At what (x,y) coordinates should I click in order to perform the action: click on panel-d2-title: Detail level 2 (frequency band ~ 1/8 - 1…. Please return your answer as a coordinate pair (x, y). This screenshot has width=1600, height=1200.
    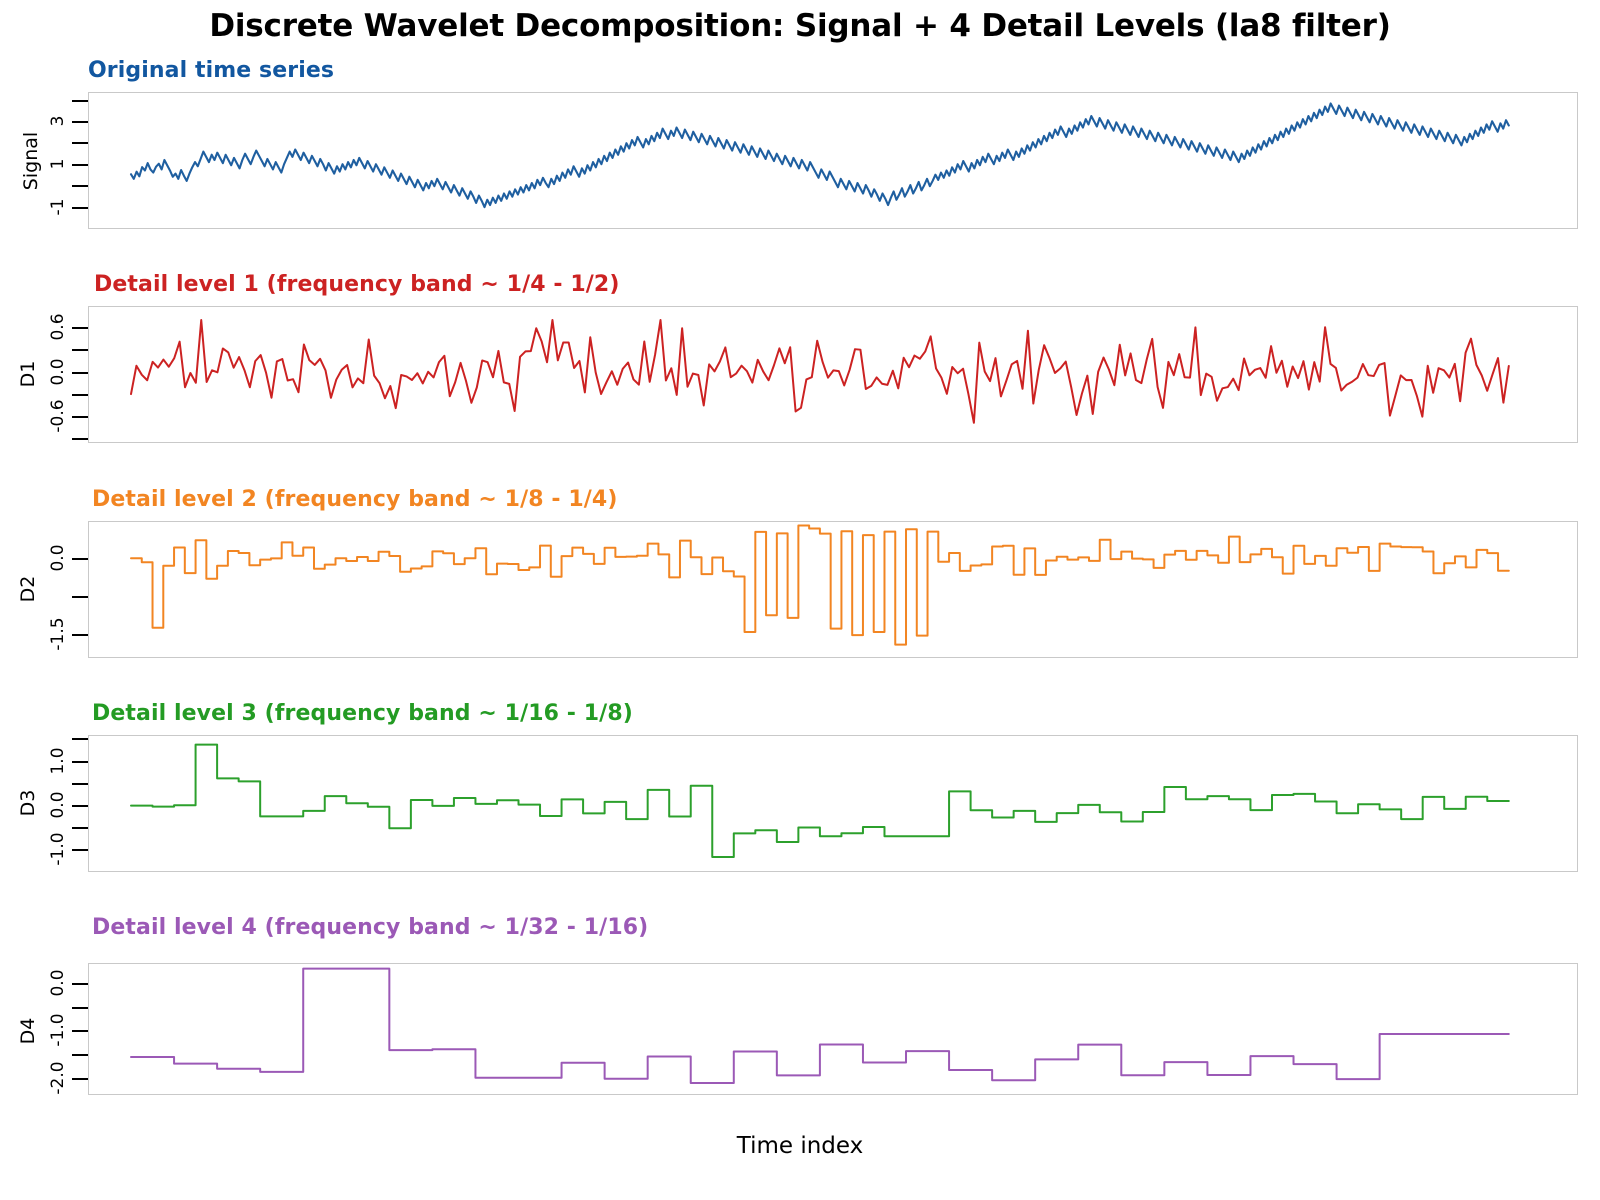
    Looking at the image, I should click on (355, 499).